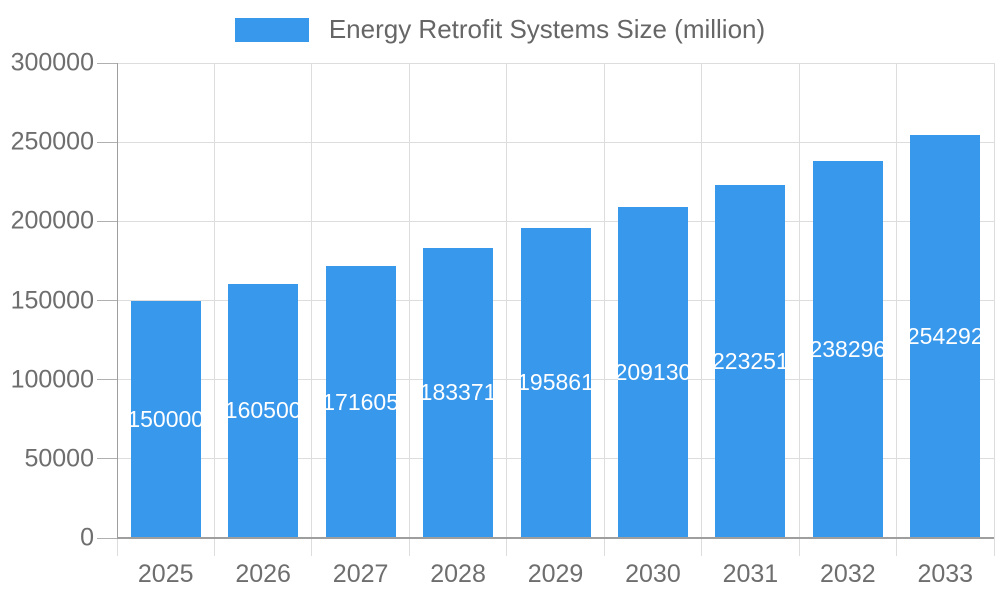 This screenshot has width=1000, height=600. Describe the element at coordinates (52, 300) in the screenshot. I see `y-axis-tick-label: 150000` at that location.